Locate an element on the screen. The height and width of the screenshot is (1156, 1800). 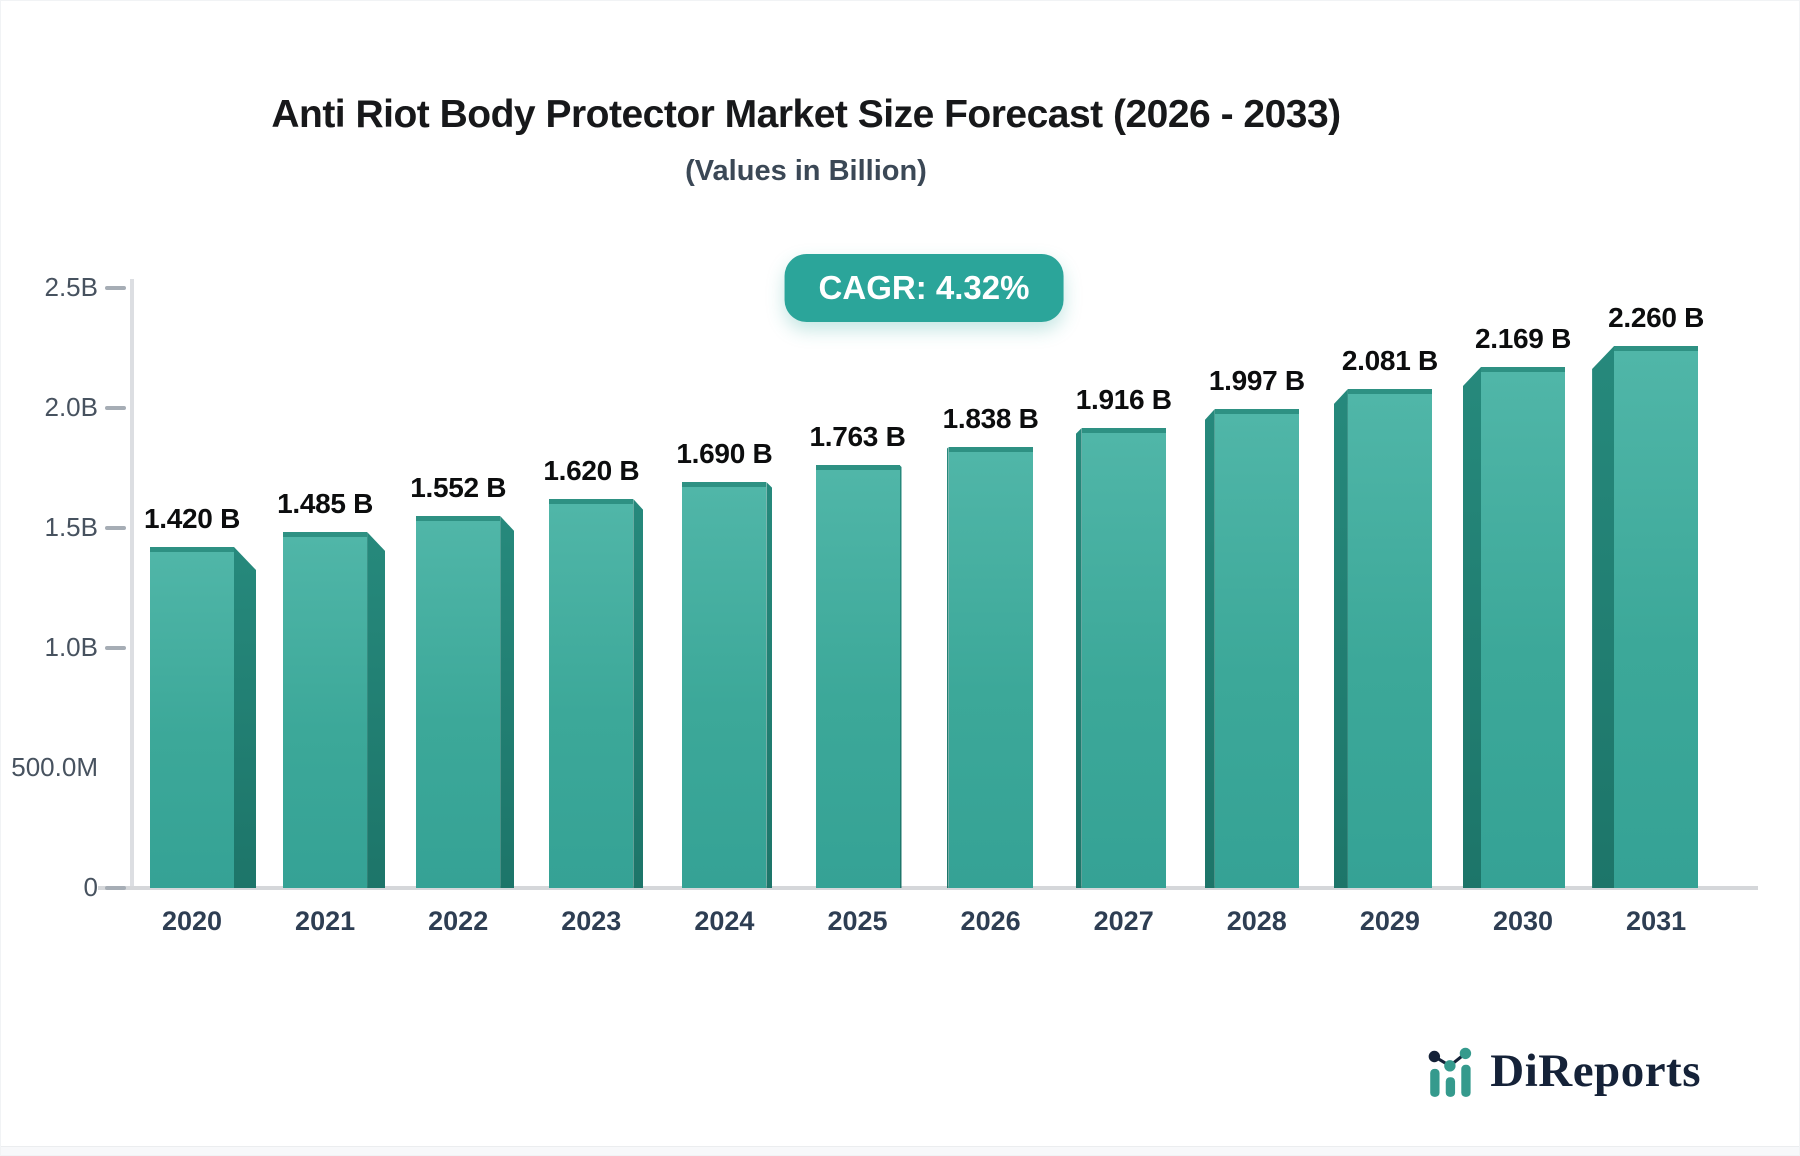
bar-2022-side-face is located at coordinates (507, 702).